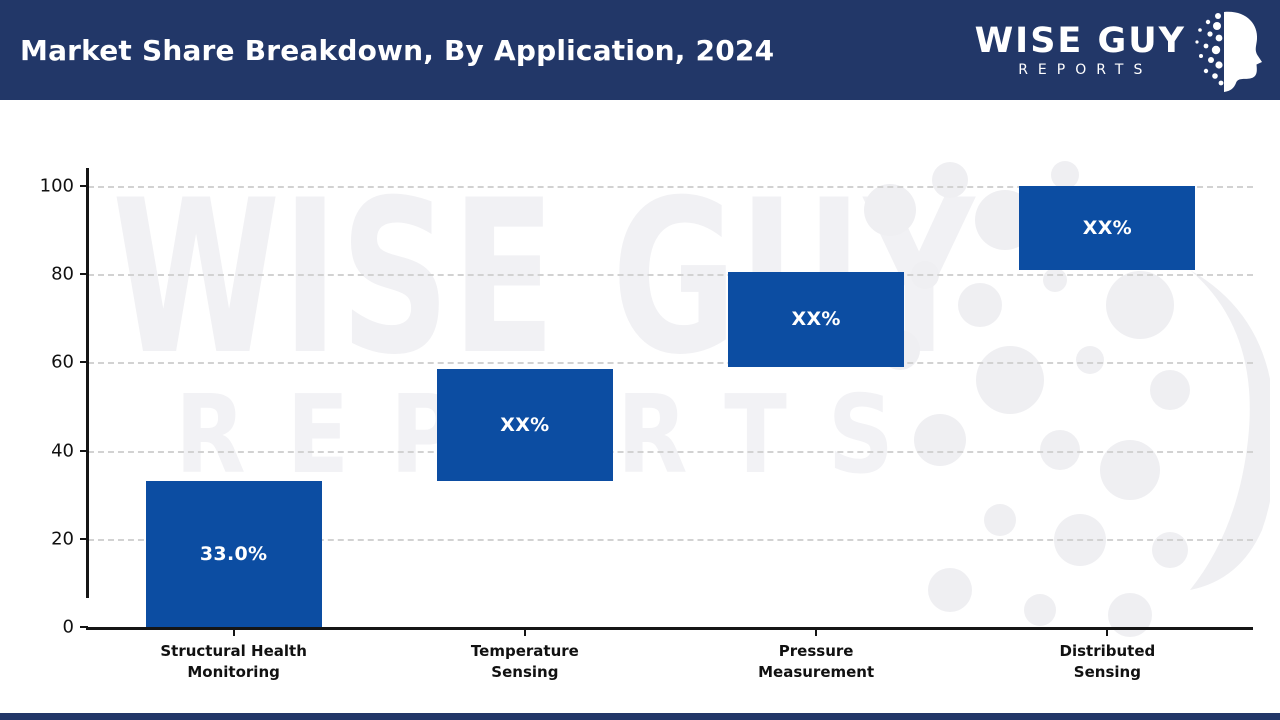 This screenshot has height=720, width=1280. Describe the element at coordinates (62, 539) in the screenshot. I see `y-tick-label: 20` at that location.